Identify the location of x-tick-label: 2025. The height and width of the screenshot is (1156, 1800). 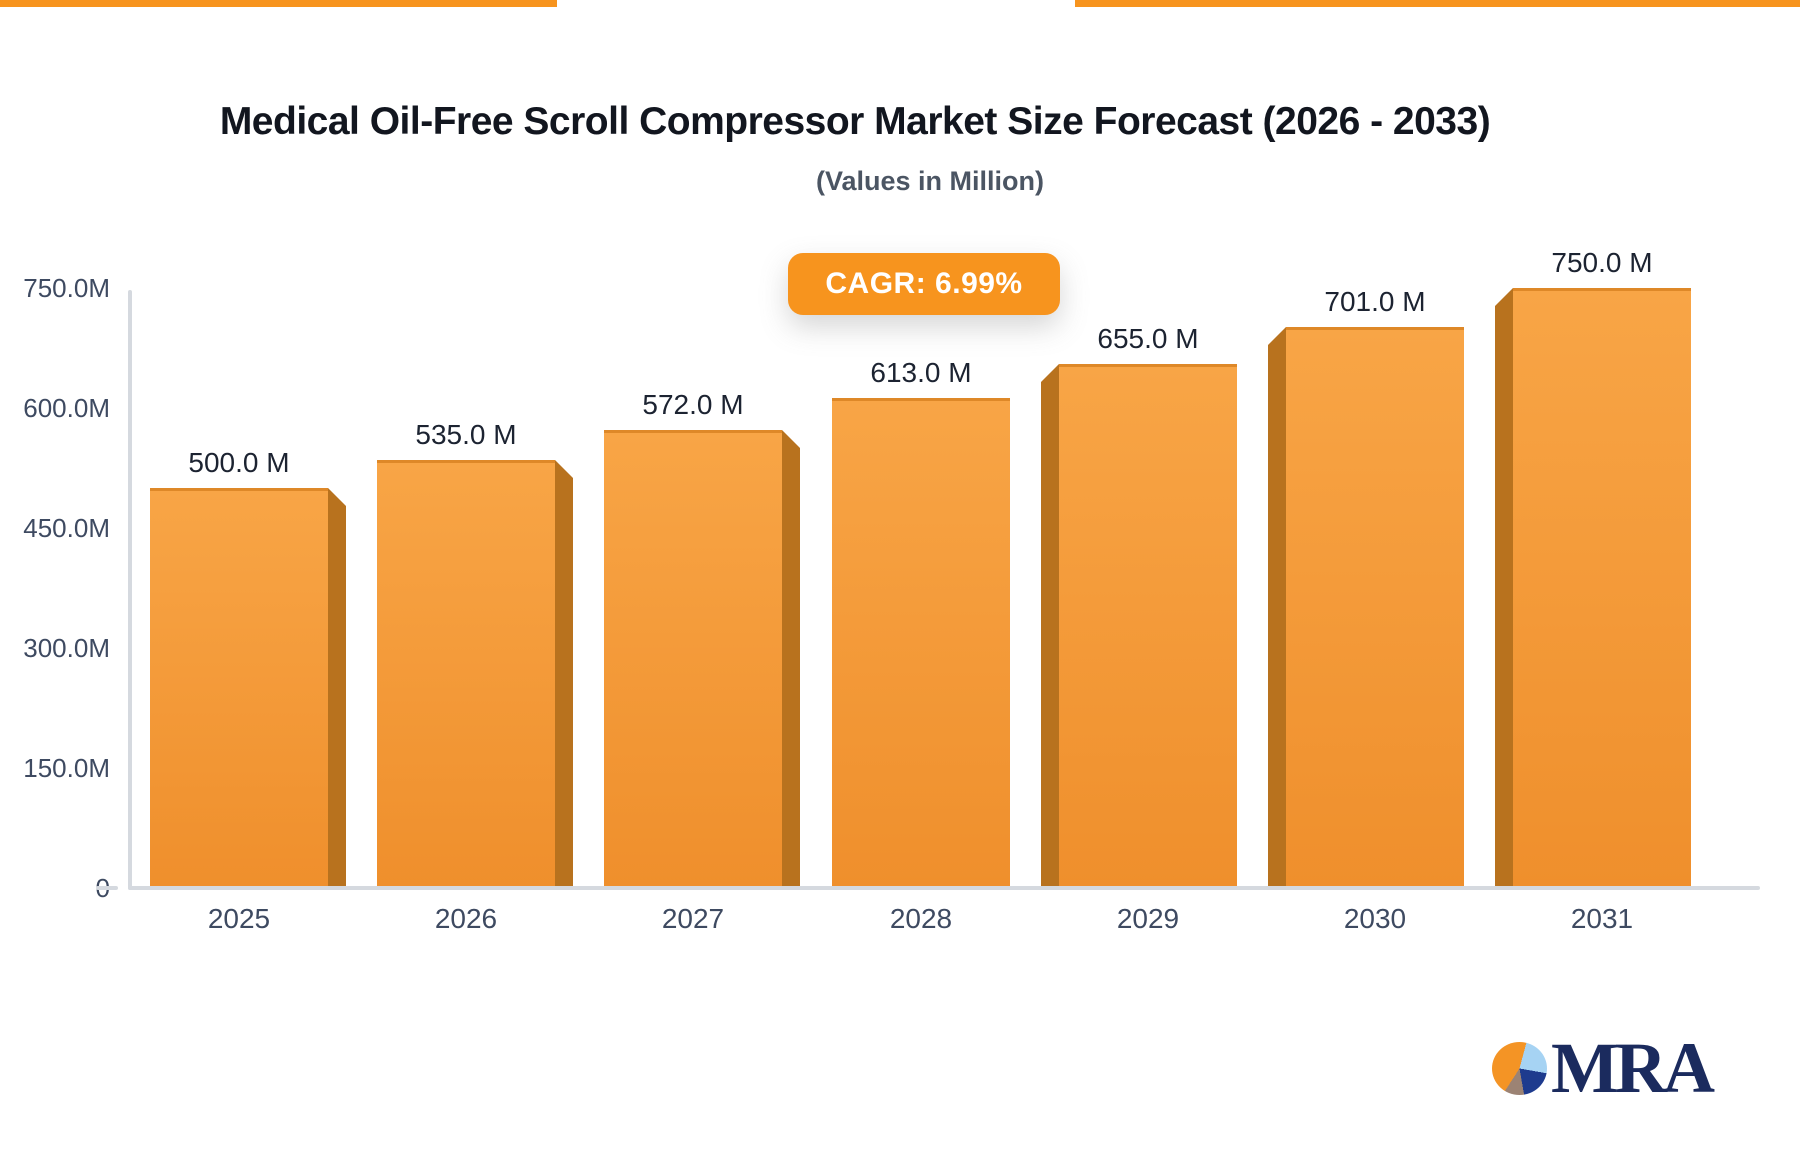
(239, 918).